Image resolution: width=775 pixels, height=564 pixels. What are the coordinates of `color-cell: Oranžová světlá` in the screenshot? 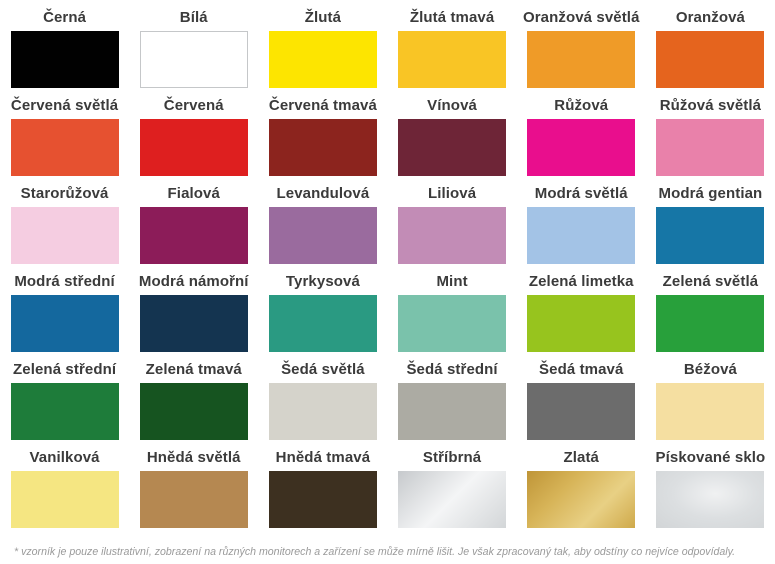 It's located at (581, 44).